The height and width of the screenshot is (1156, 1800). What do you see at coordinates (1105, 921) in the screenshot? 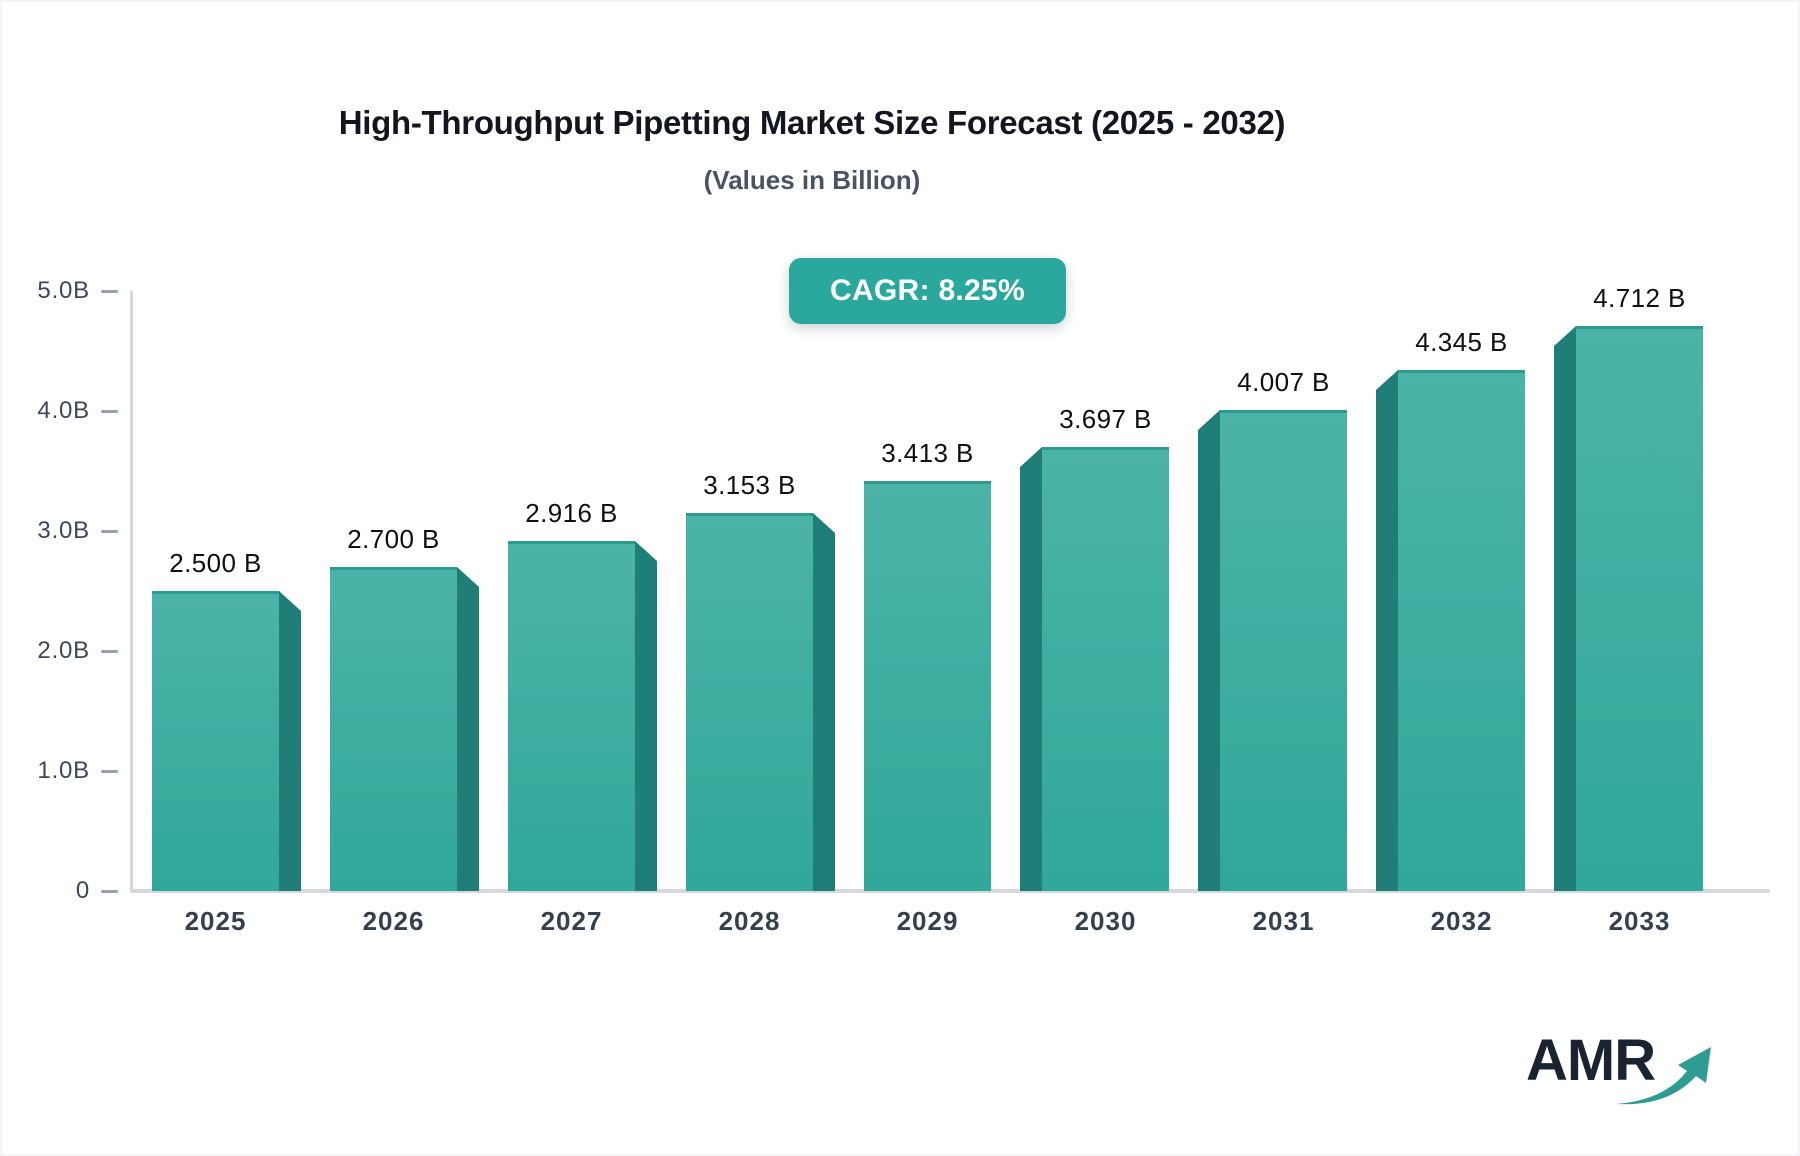
I see `x-tick-label: 2030` at bounding box center [1105, 921].